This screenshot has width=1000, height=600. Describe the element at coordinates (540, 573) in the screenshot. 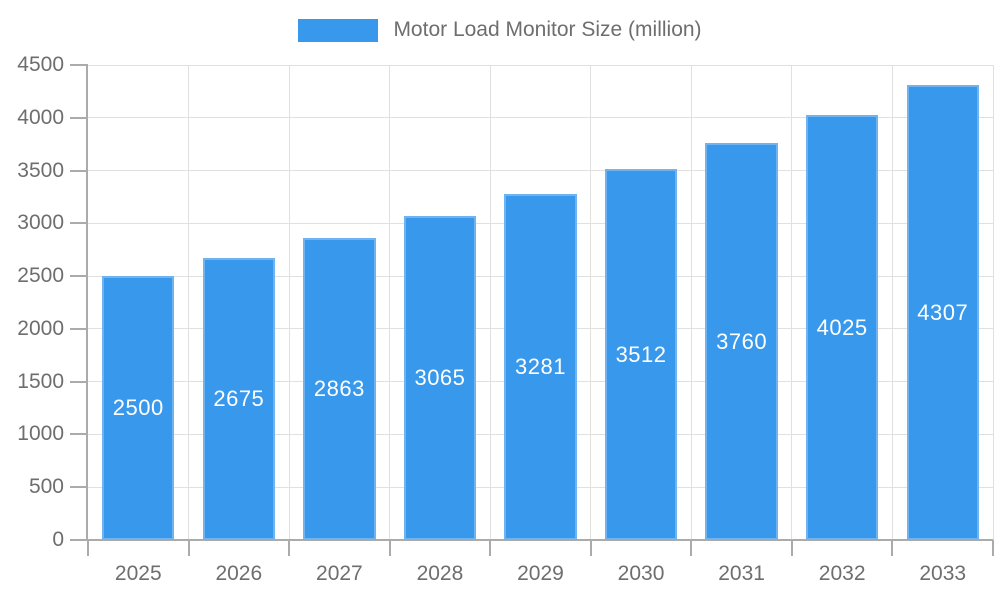

I see `x-axis-tick-label: 2029` at that location.